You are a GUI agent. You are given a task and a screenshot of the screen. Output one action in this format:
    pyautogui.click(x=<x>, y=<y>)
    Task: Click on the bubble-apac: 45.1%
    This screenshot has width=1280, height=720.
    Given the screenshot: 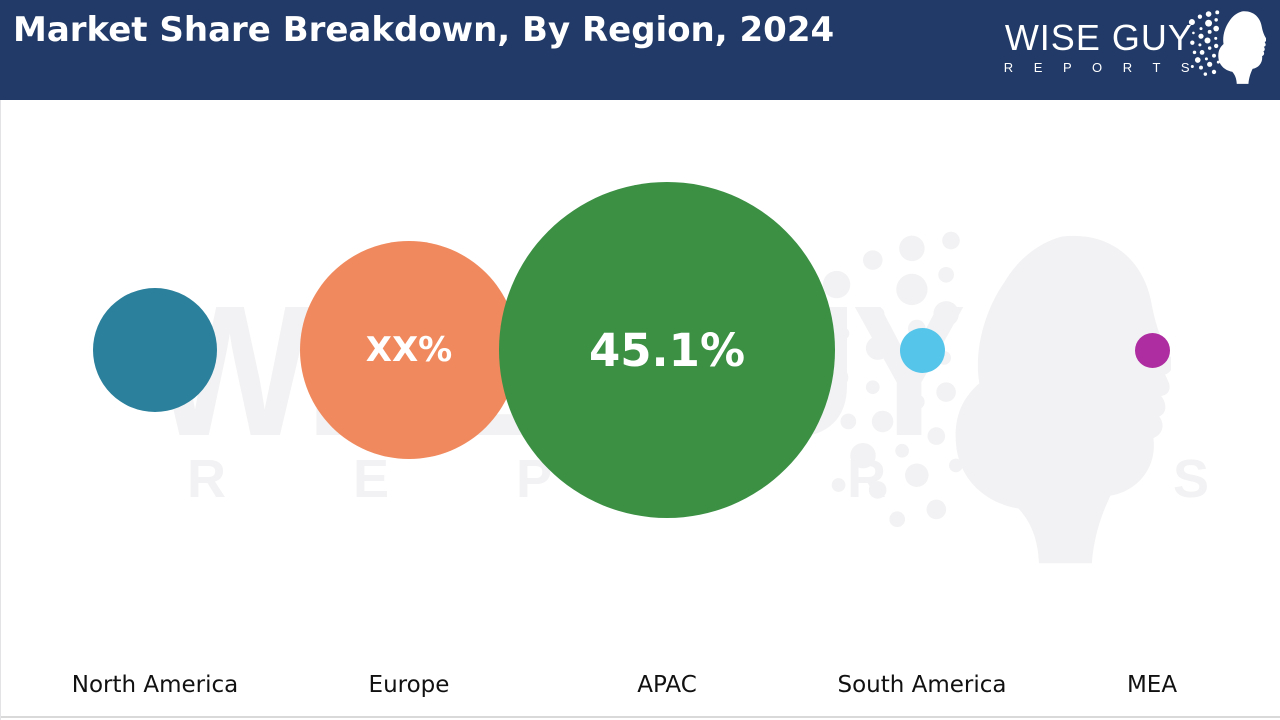 What is the action you would take?
    pyautogui.click(x=667, y=350)
    